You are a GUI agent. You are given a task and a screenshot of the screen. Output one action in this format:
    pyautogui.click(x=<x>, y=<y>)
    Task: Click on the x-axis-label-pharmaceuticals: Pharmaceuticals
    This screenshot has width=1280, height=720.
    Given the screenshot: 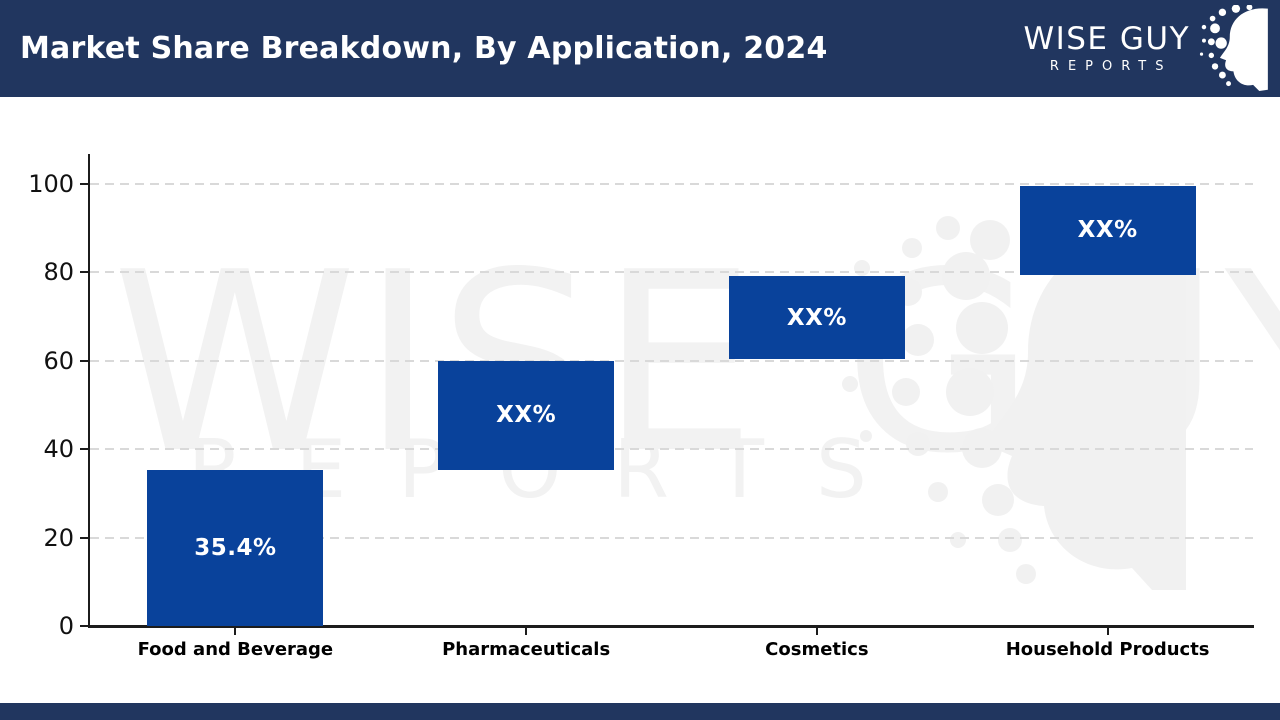 What is the action you would take?
    pyautogui.click(x=526, y=649)
    